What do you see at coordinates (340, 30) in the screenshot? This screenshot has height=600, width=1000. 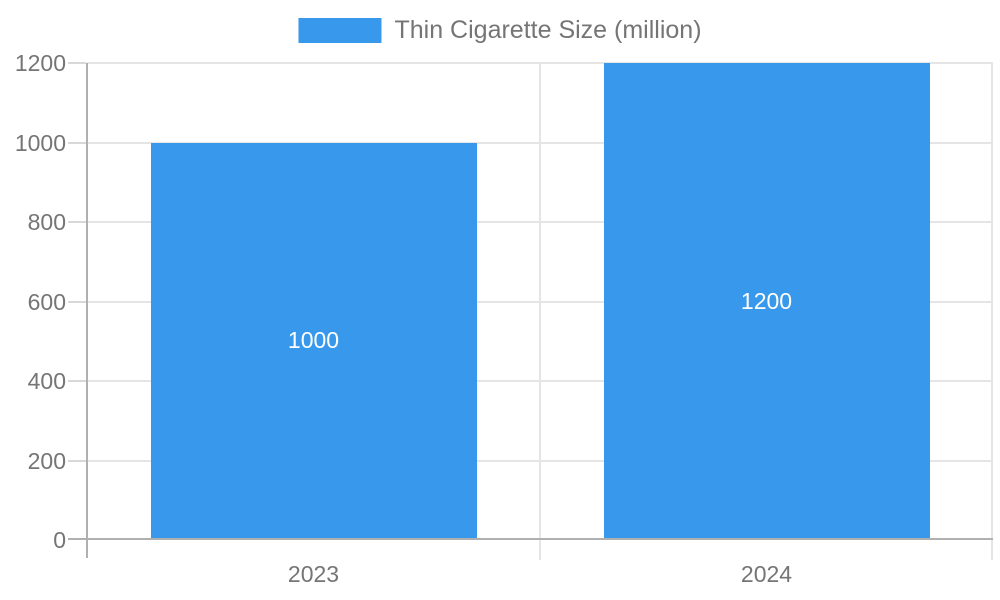 I see `legend-swatch` at bounding box center [340, 30].